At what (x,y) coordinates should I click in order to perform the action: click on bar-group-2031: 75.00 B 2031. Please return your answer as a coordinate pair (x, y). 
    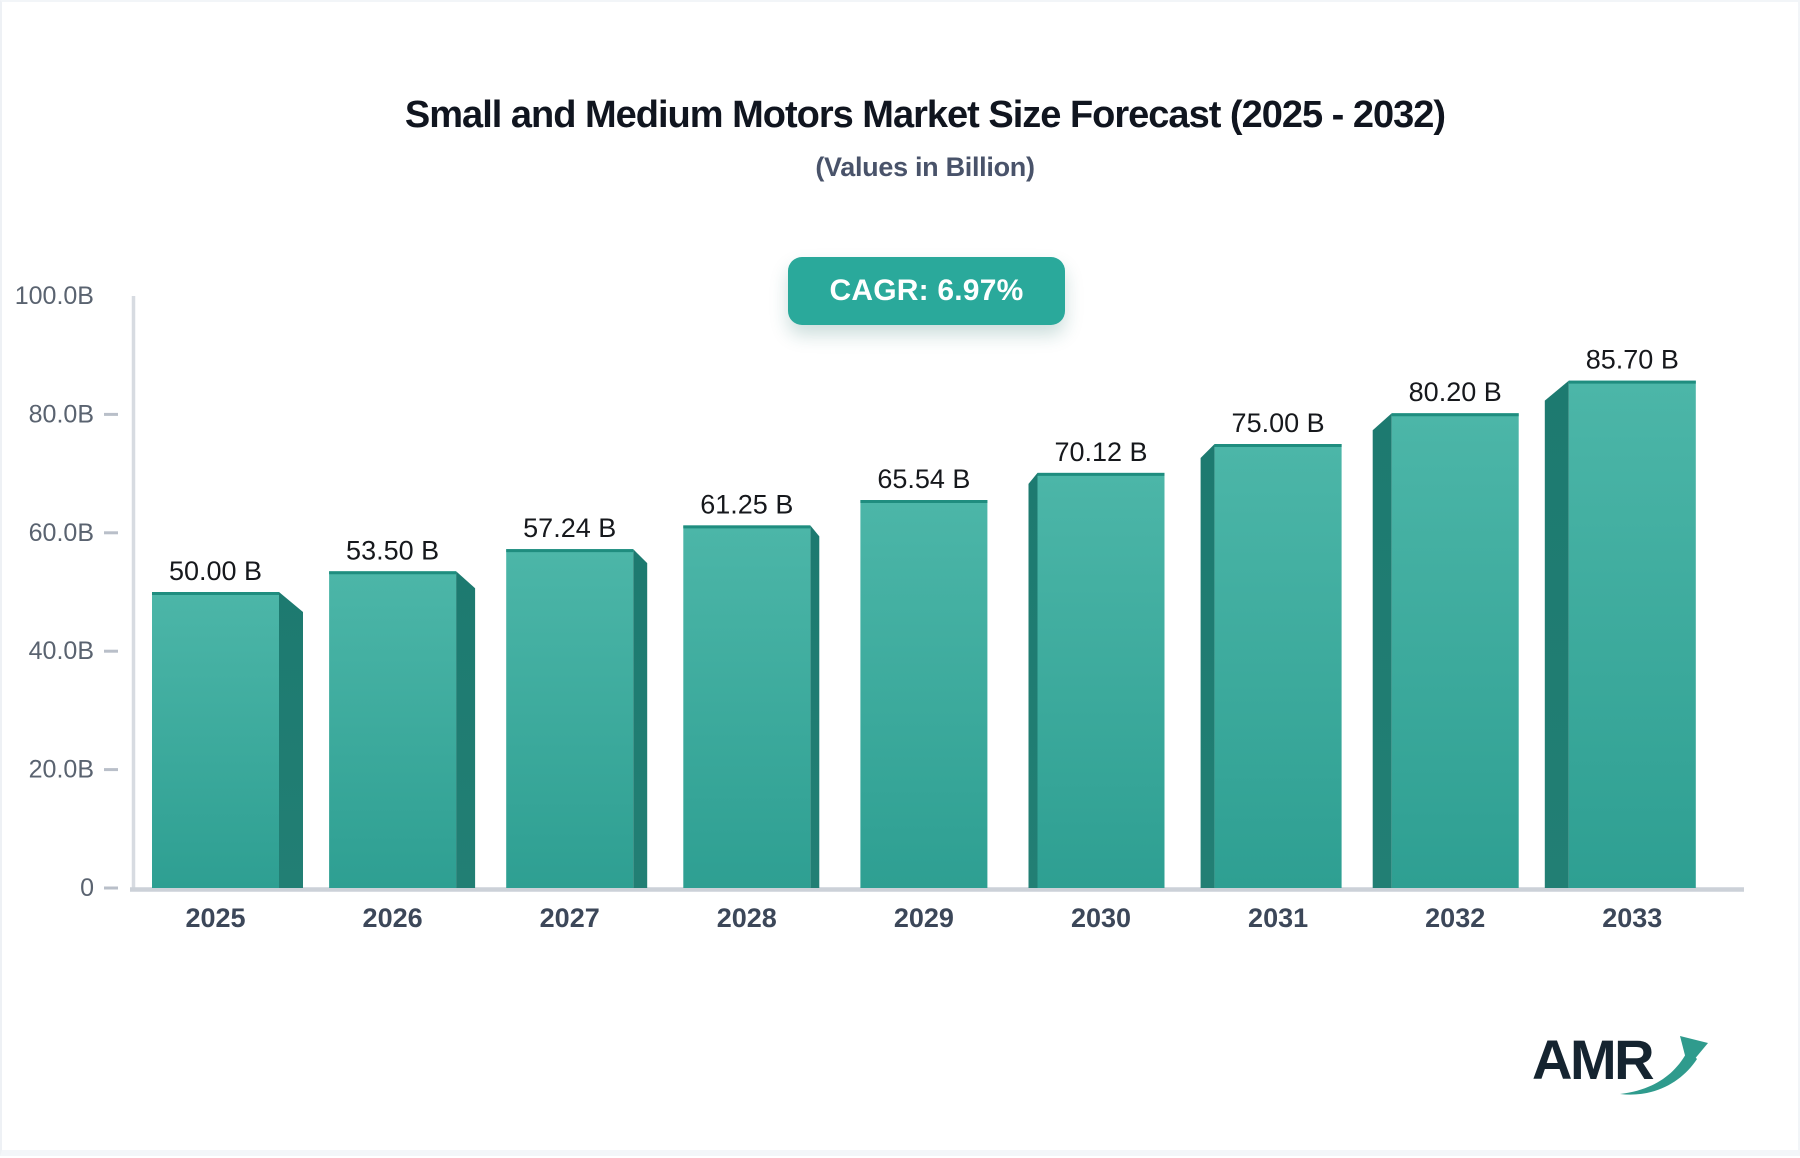
    Looking at the image, I should click on (1271, 670).